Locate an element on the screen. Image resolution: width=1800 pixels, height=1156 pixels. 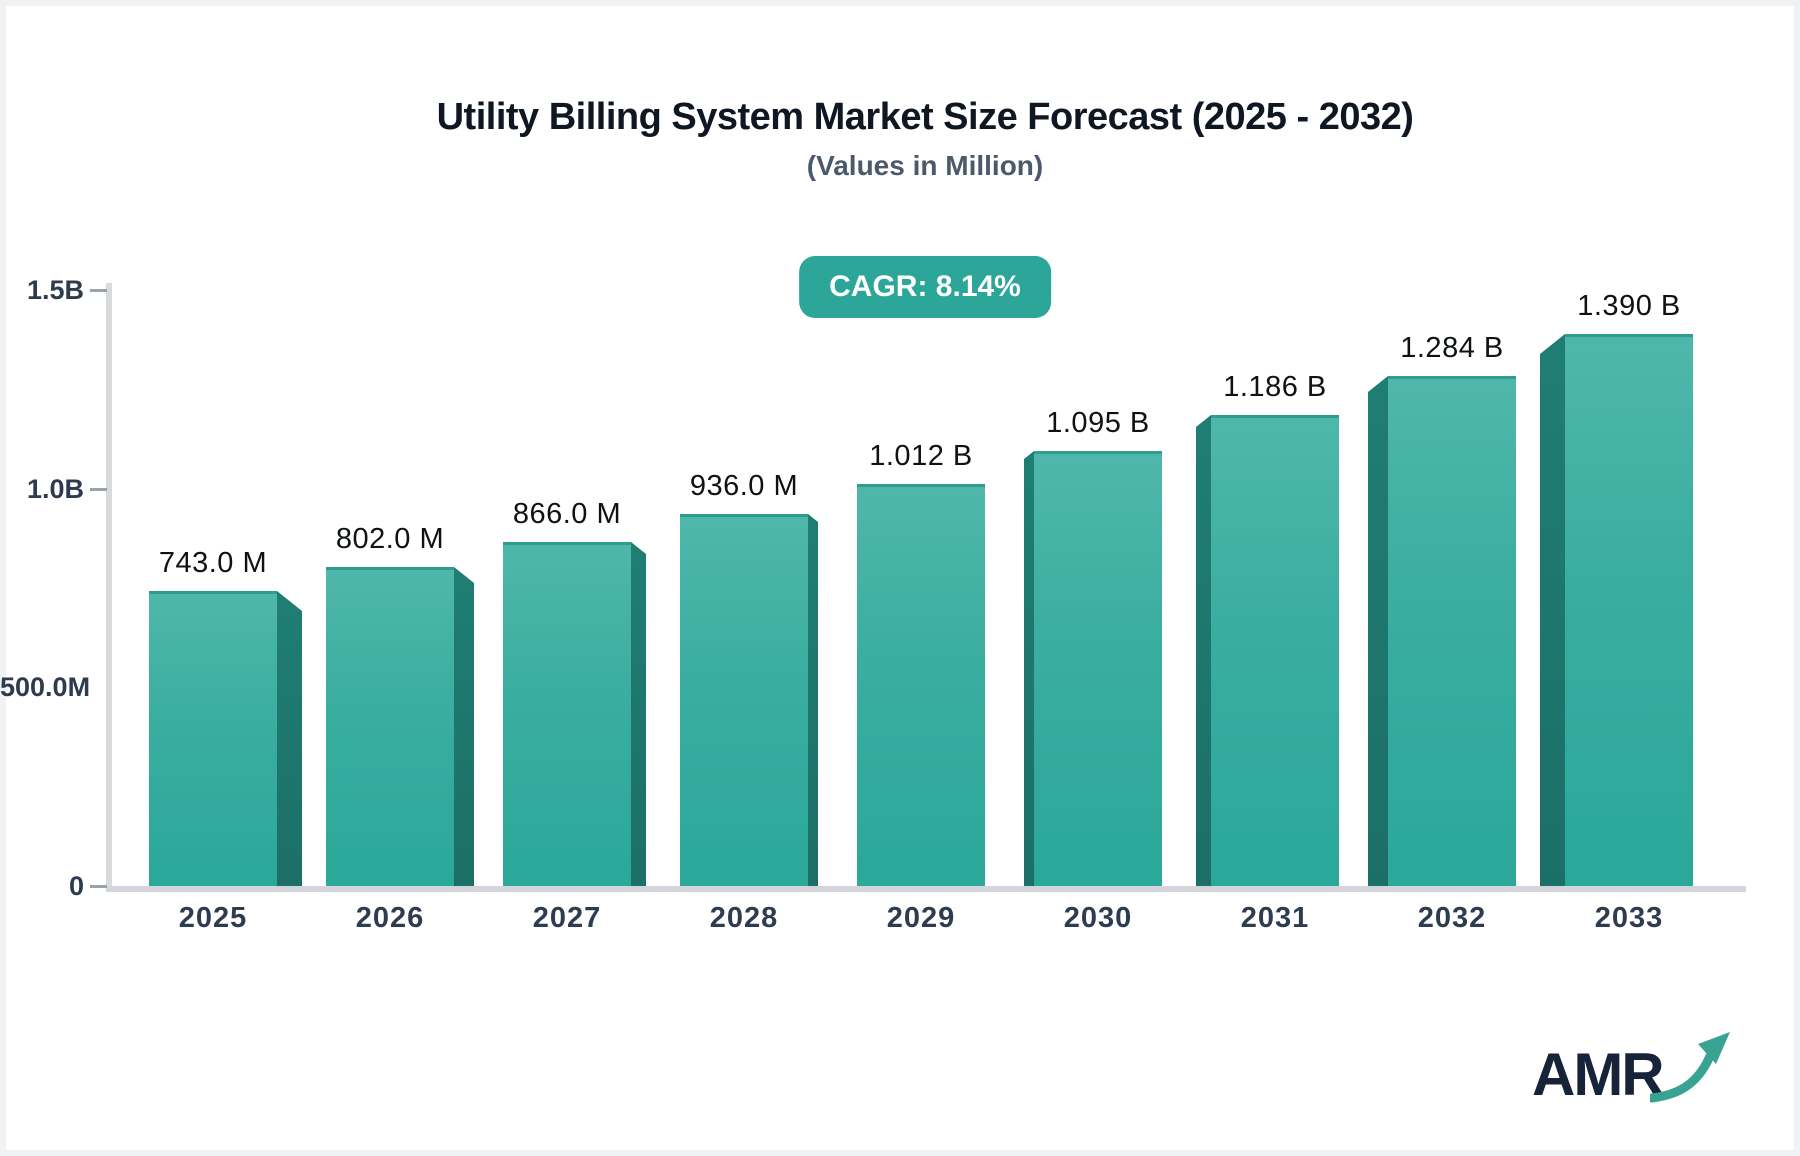
x-axis-label: 2025 is located at coordinates (213, 918).